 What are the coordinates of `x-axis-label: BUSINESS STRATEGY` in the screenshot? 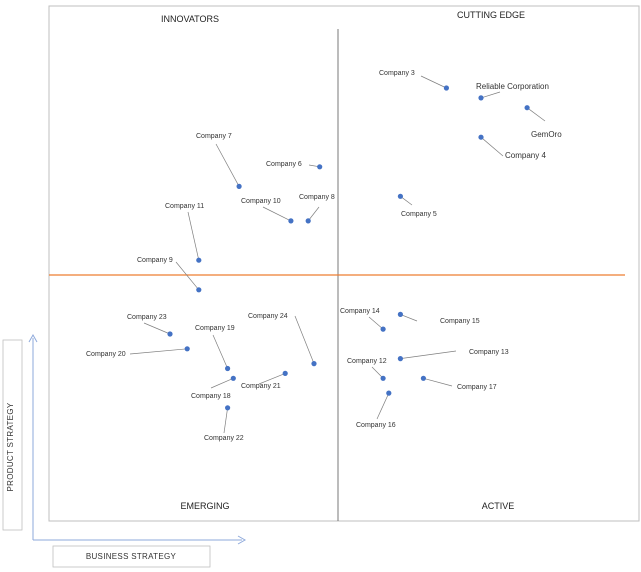 It's located at (131, 556).